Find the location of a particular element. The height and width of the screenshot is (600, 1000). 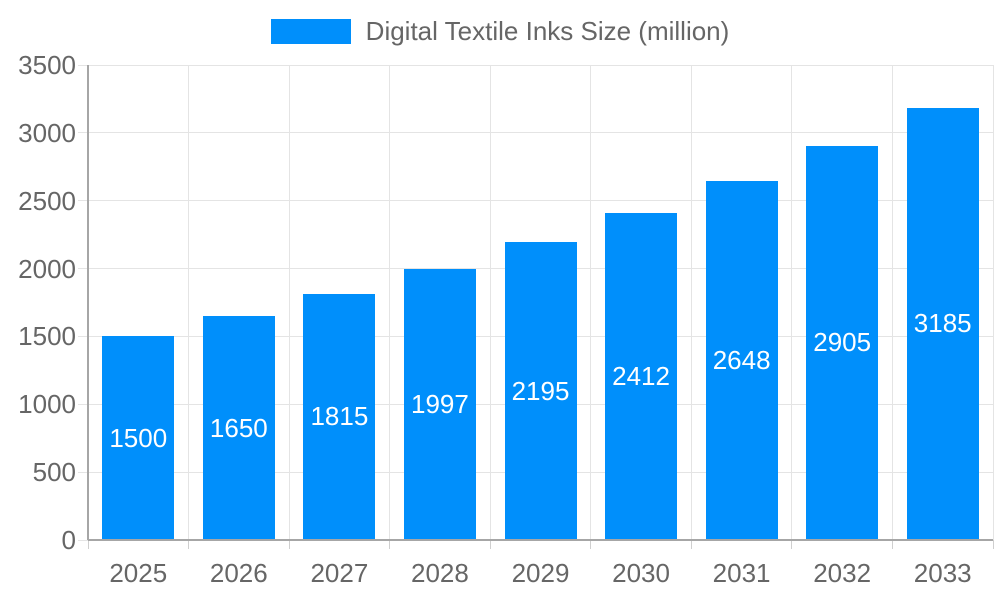

y-tick-label: 1500 is located at coordinates (47, 336).